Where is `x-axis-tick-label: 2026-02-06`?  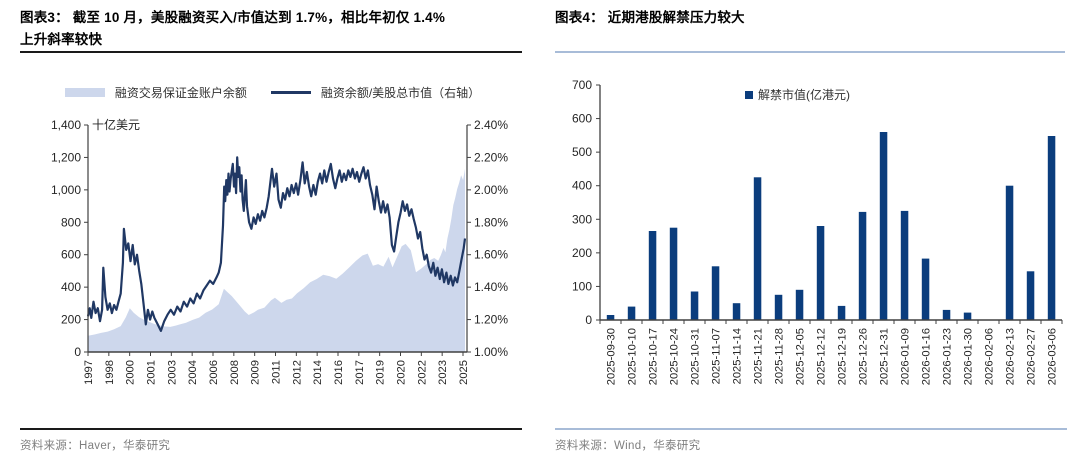 x-axis-tick-label: 2026-02-06 is located at coordinates (990, 356).